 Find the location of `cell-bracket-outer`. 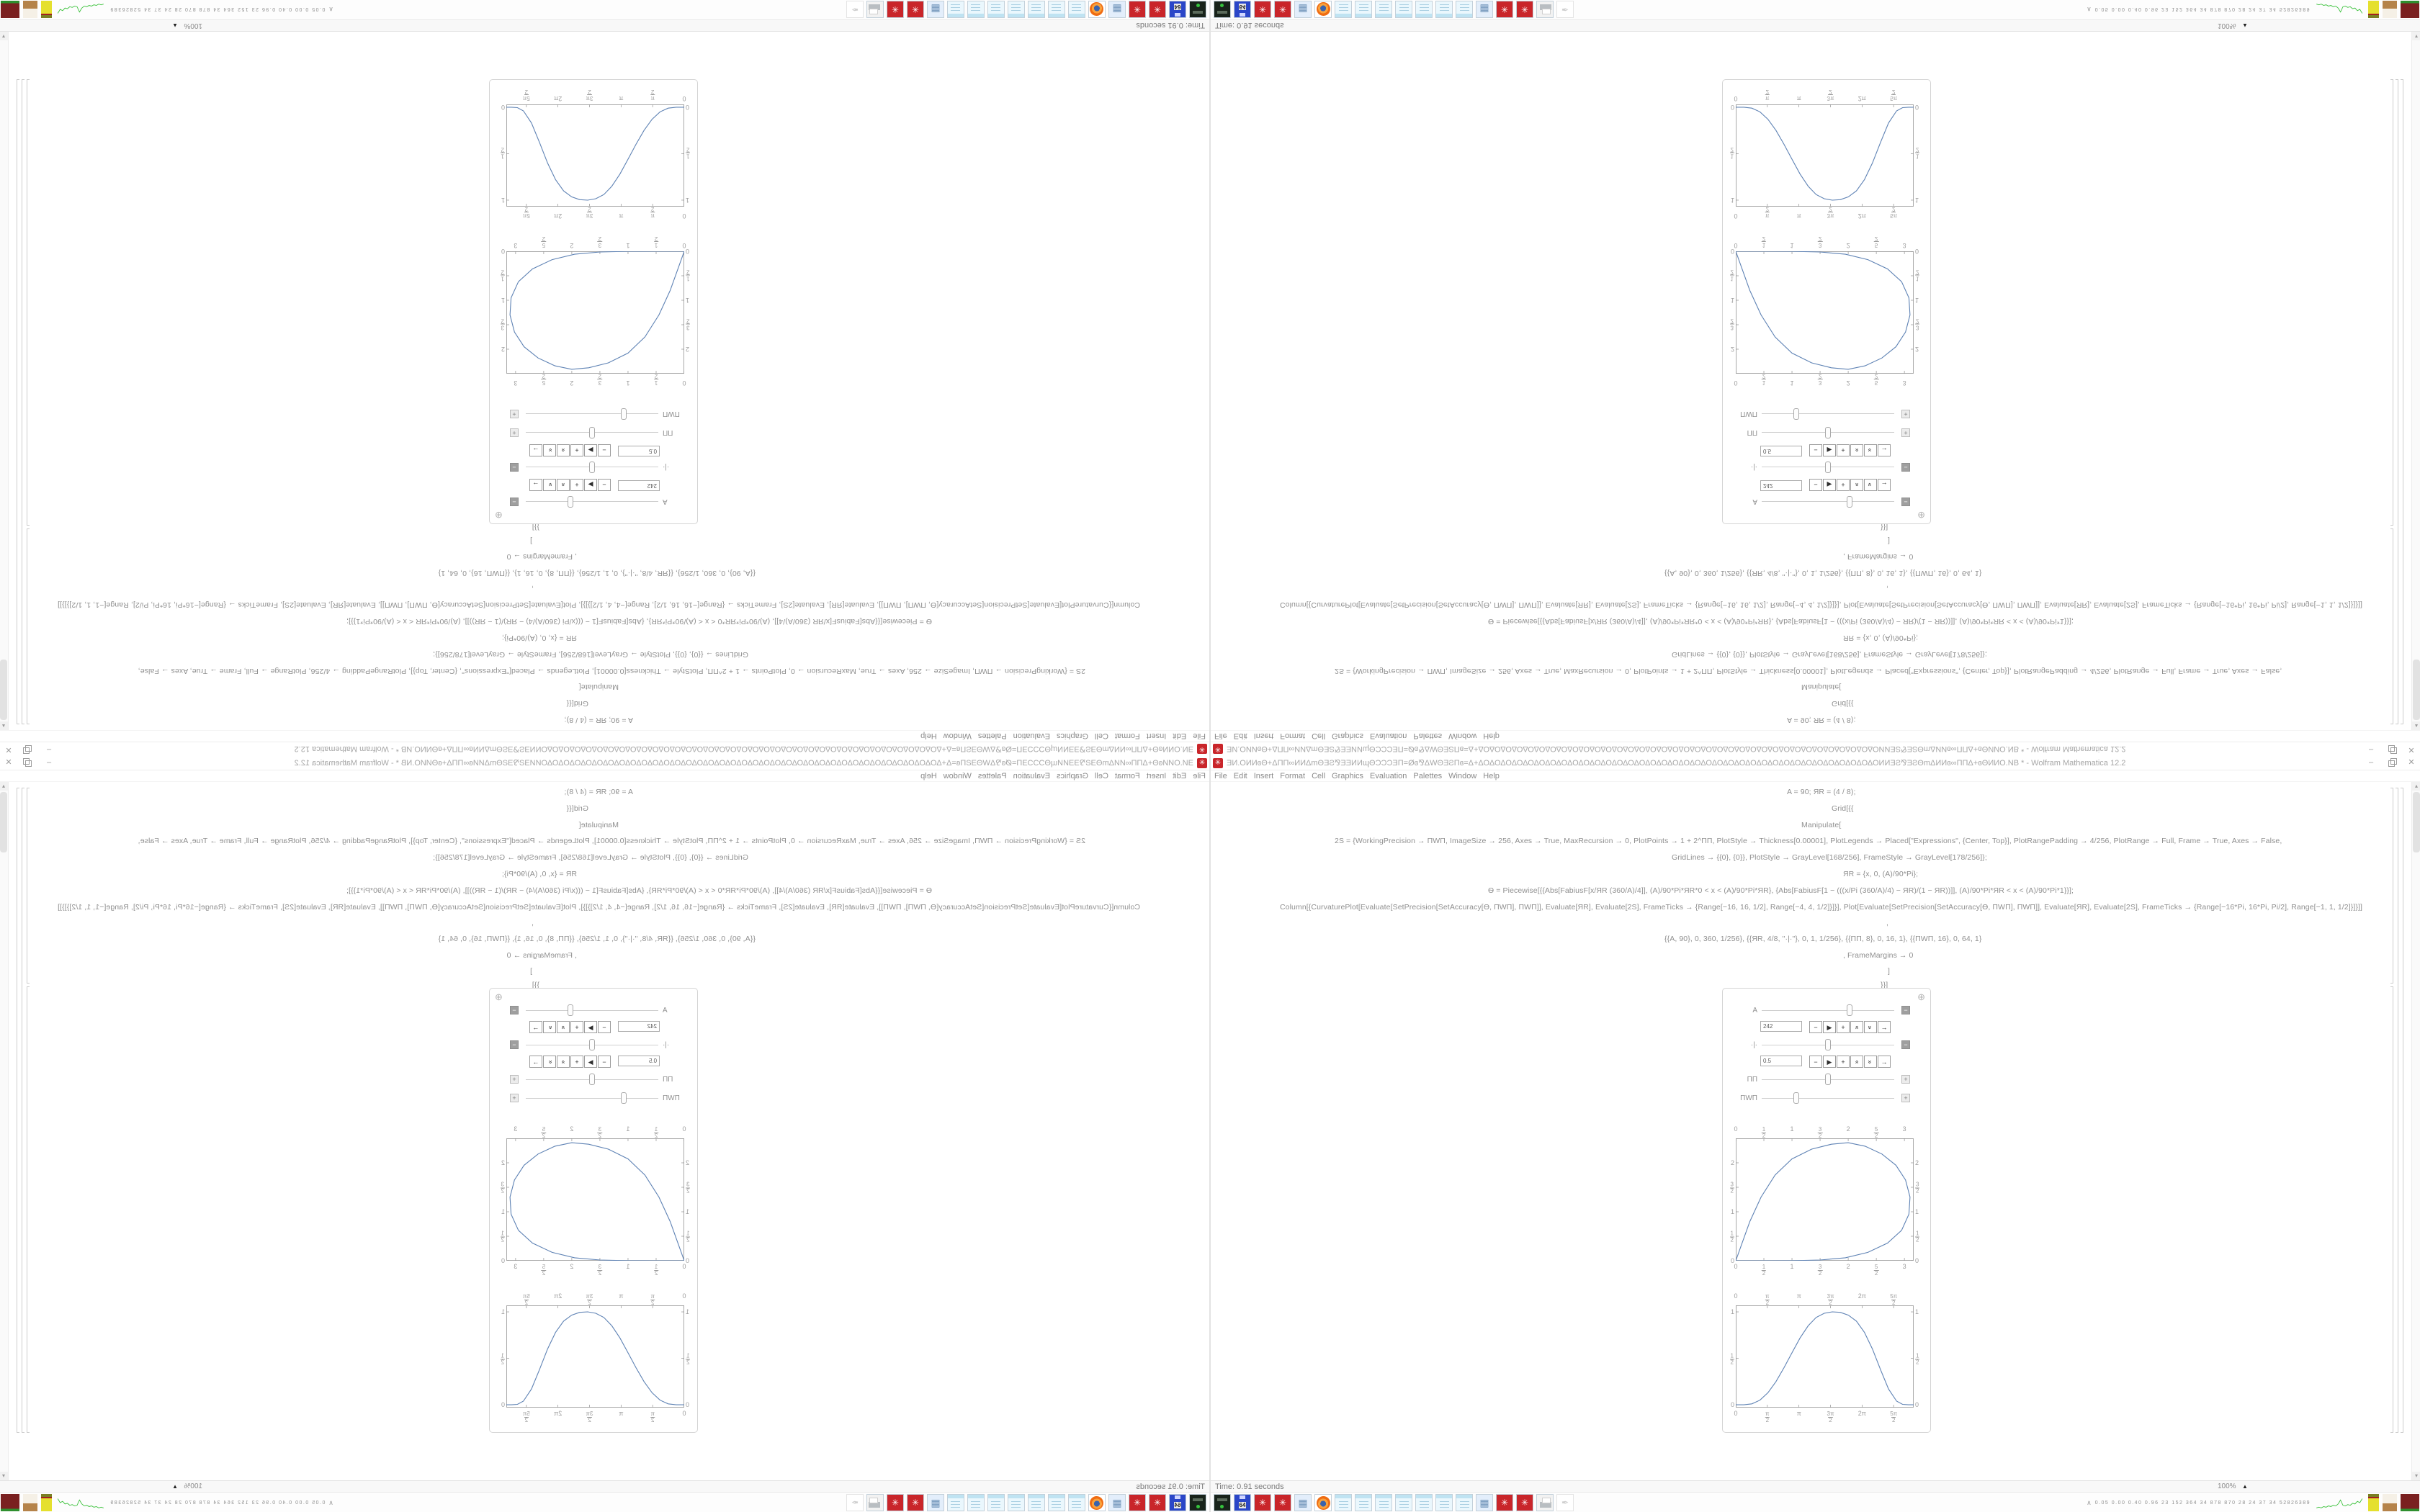

cell-bracket-outer is located at coordinates (2402, 401).